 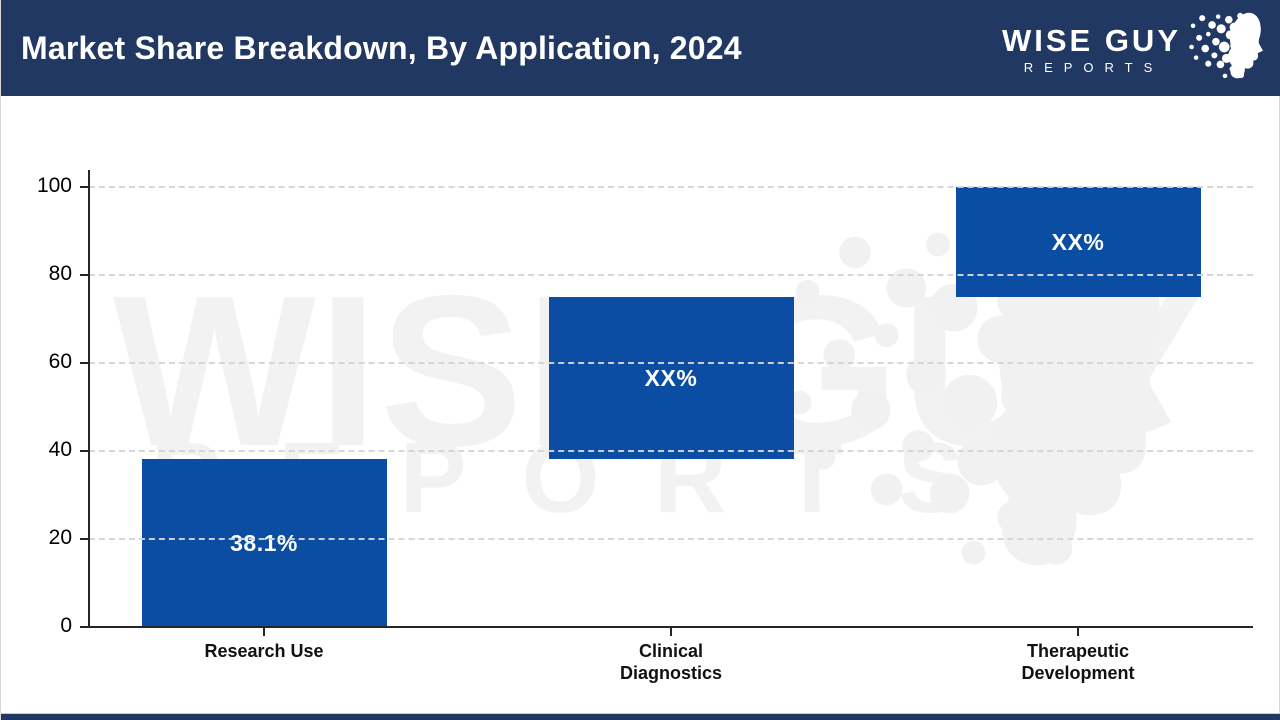 I want to click on x-tick-label-therapeutic-development: Therapeutic Development, so click(x=1078, y=662).